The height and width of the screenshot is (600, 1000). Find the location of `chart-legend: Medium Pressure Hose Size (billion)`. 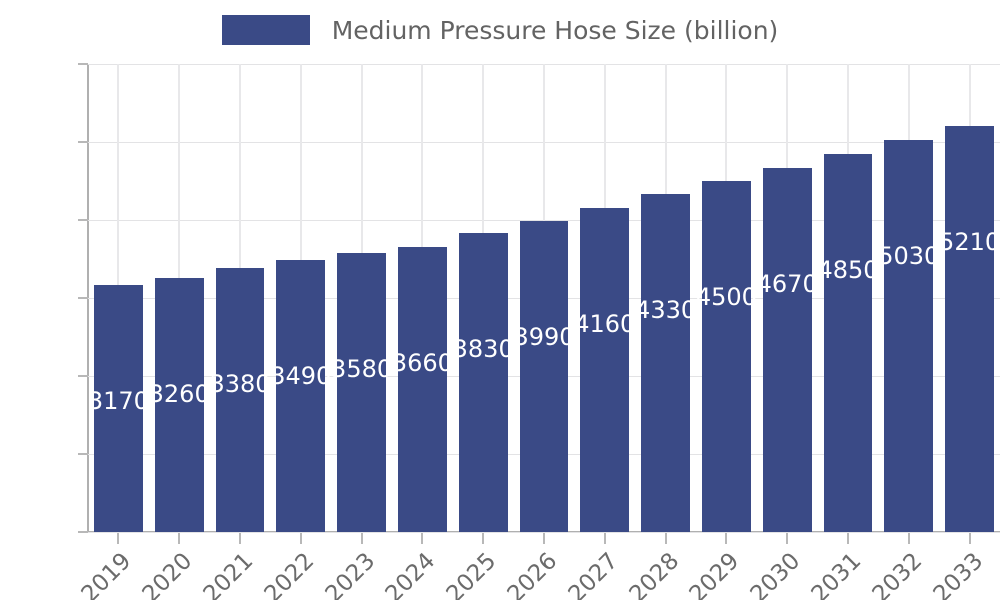

chart-legend: Medium Pressure Hose Size (billion) is located at coordinates (500, 30).